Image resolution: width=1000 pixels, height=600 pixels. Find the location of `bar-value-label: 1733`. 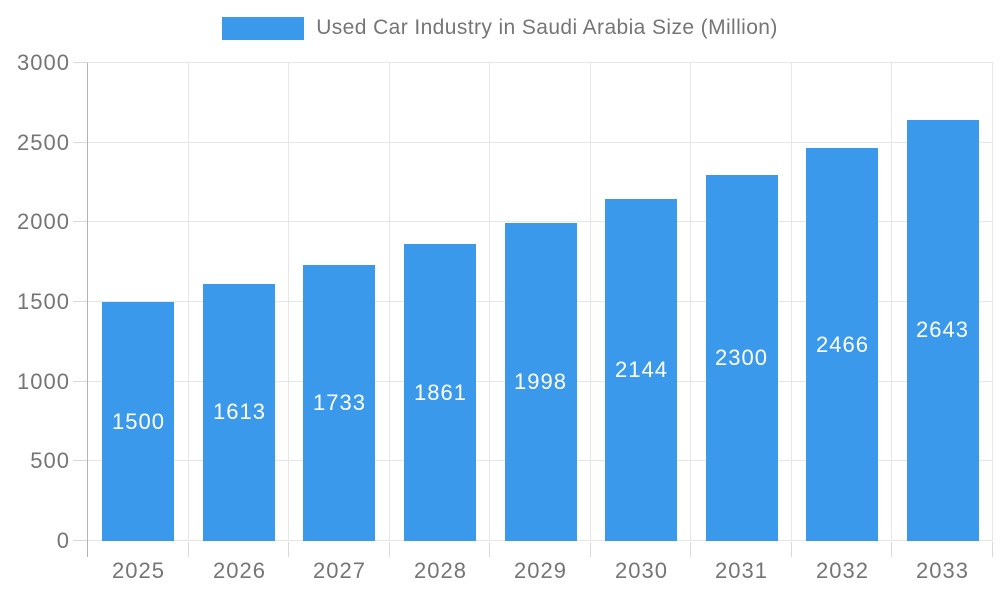

bar-value-label: 1733 is located at coordinates (339, 402).